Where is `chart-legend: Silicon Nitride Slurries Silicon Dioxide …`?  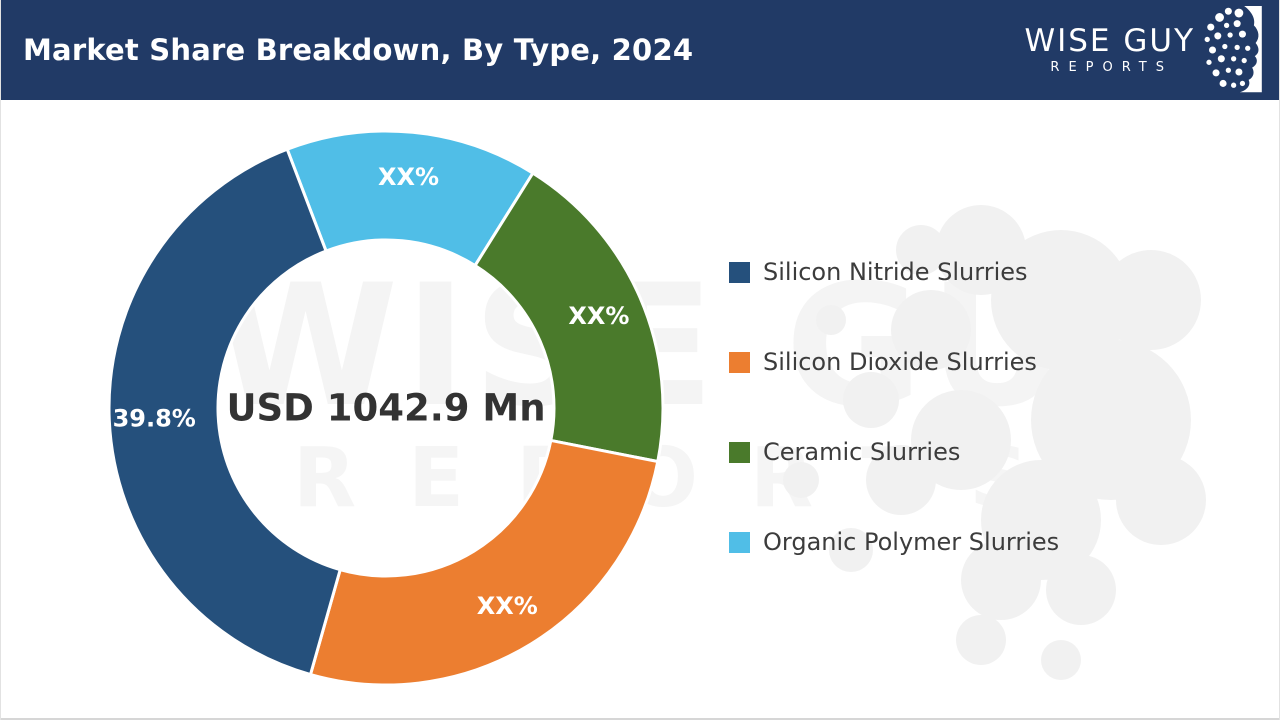
chart-legend: Silicon Nitride Slurries Silicon Dioxide … is located at coordinates (894, 407).